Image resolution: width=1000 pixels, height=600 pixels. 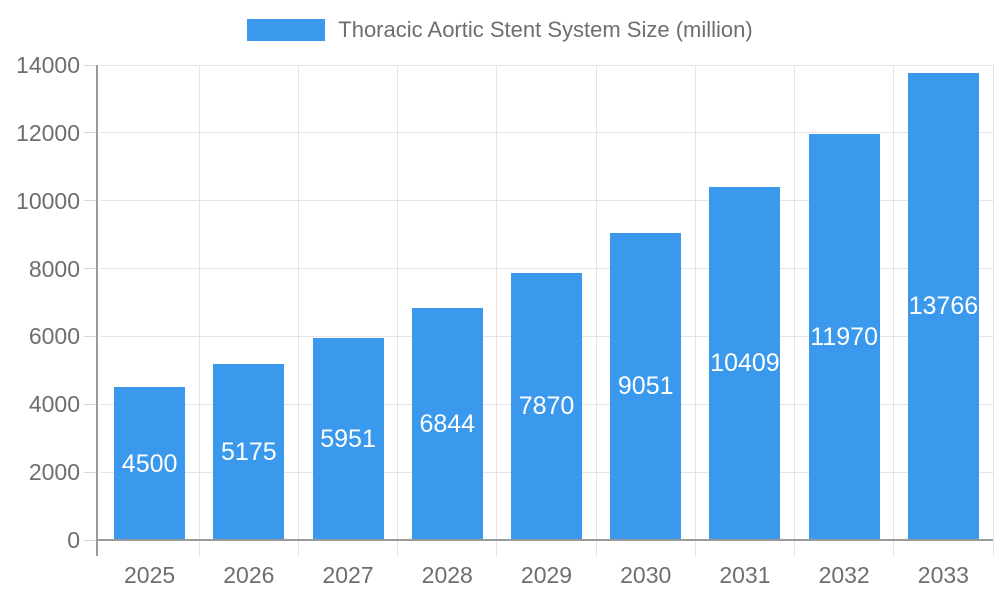 What do you see at coordinates (54, 336) in the screenshot?
I see `y-tick-label: 6000` at bounding box center [54, 336].